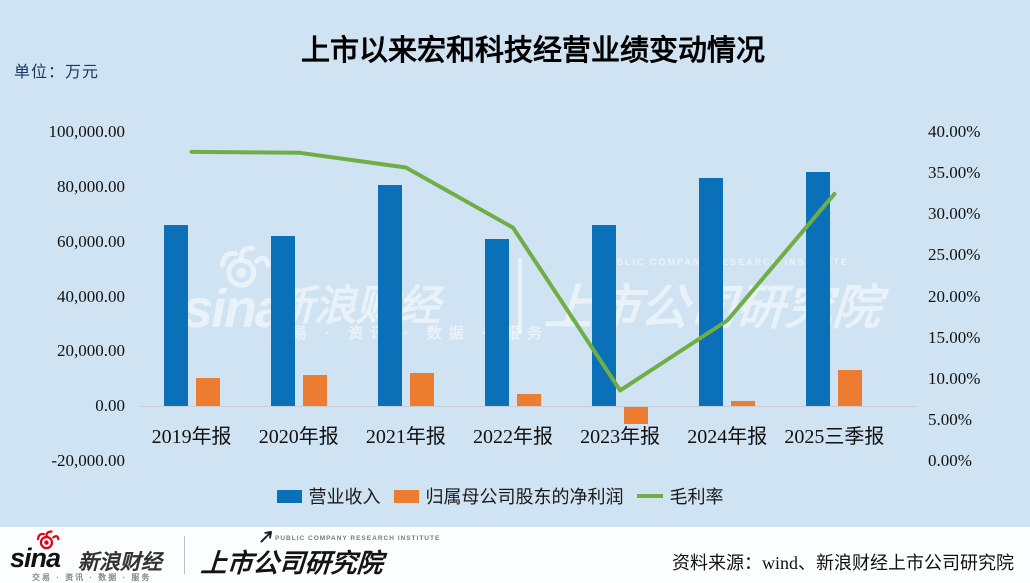 The width and height of the screenshot is (1030, 583). What do you see at coordinates (358, 538) in the screenshot?
I see `institute-english-name: PUBLIC COMPANY RESEARCH INSTITUTE` at bounding box center [358, 538].